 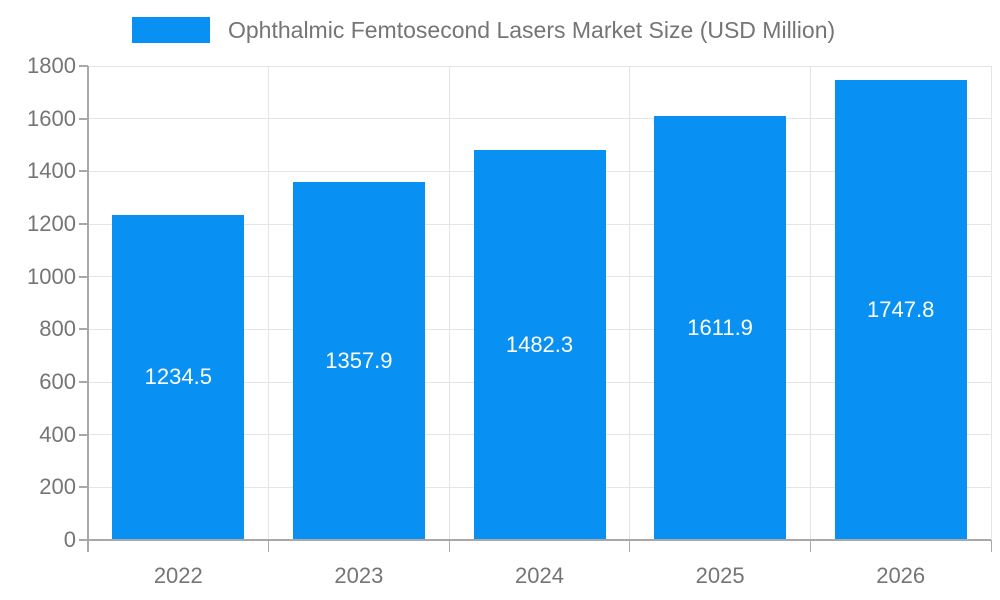 I want to click on y-axis-label: 1400, so click(x=51, y=171).